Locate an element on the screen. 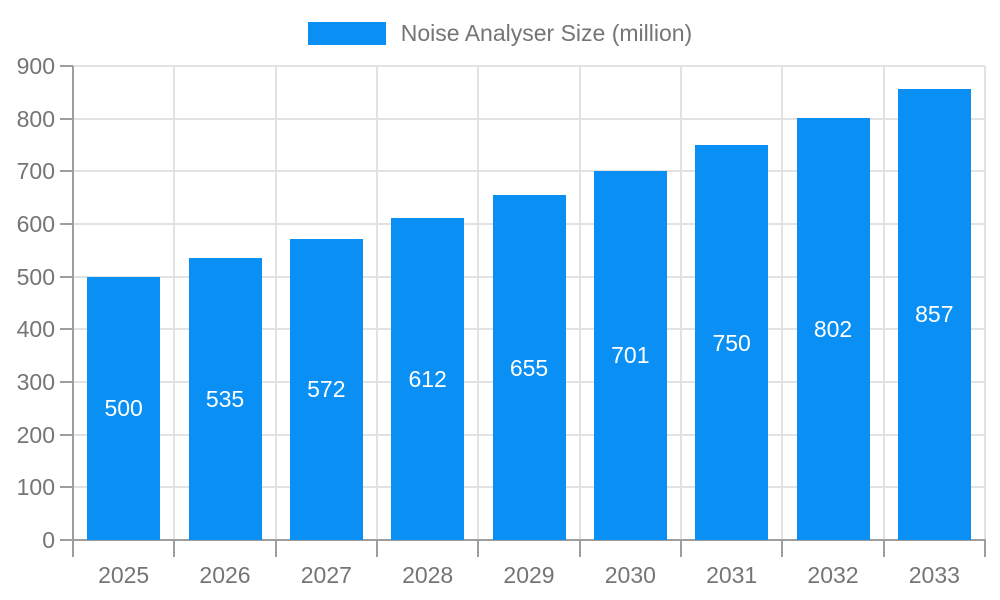 The width and height of the screenshot is (1000, 600). x-axis-tick-label: 2030 is located at coordinates (630, 575).